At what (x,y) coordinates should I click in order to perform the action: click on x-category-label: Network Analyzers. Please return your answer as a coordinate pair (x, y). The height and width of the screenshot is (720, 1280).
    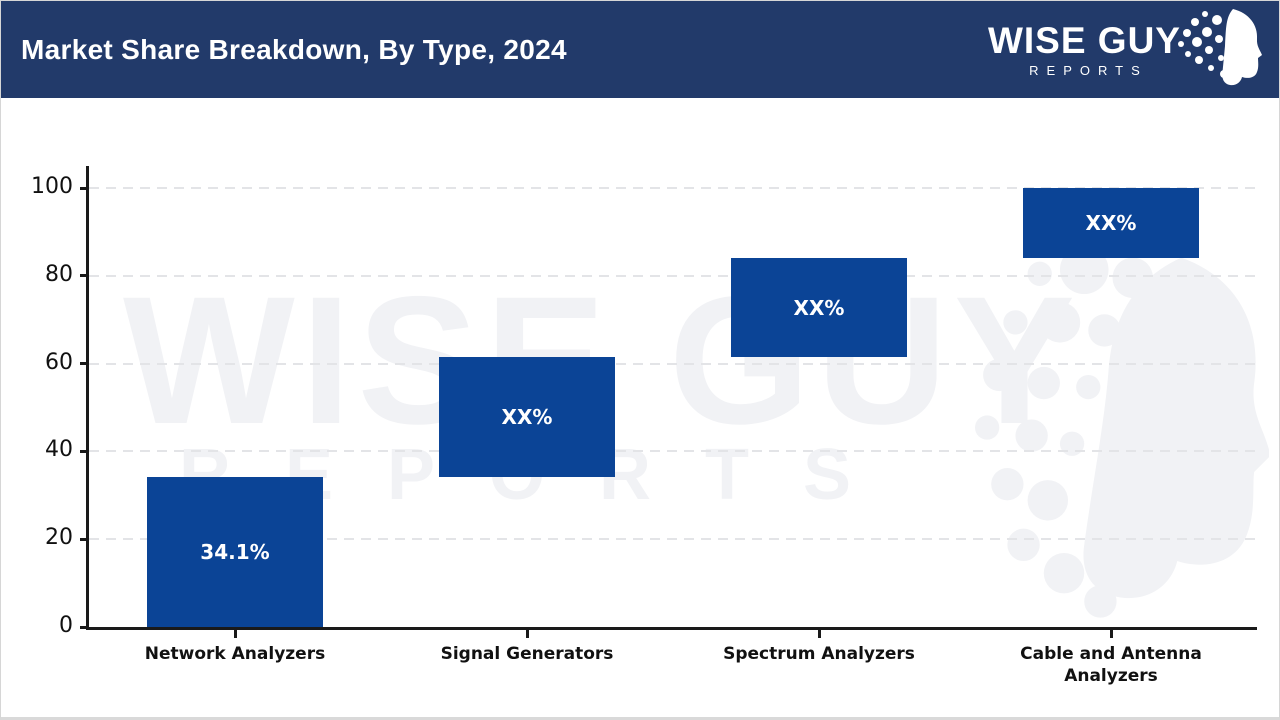
    Looking at the image, I should click on (235, 654).